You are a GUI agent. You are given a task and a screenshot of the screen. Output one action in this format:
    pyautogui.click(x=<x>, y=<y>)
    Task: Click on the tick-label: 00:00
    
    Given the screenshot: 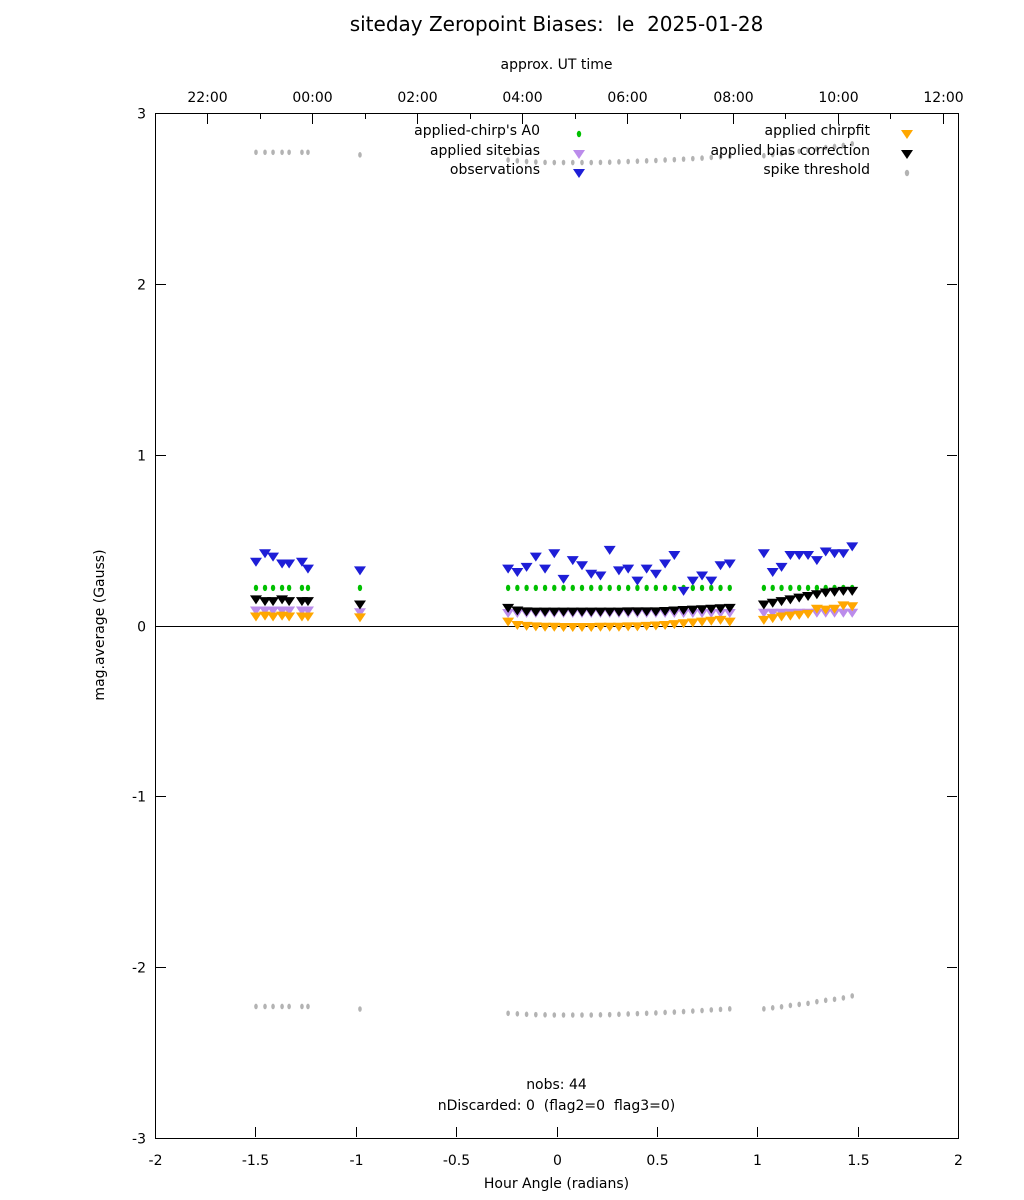 What is the action you would take?
    pyautogui.click(x=312, y=98)
    